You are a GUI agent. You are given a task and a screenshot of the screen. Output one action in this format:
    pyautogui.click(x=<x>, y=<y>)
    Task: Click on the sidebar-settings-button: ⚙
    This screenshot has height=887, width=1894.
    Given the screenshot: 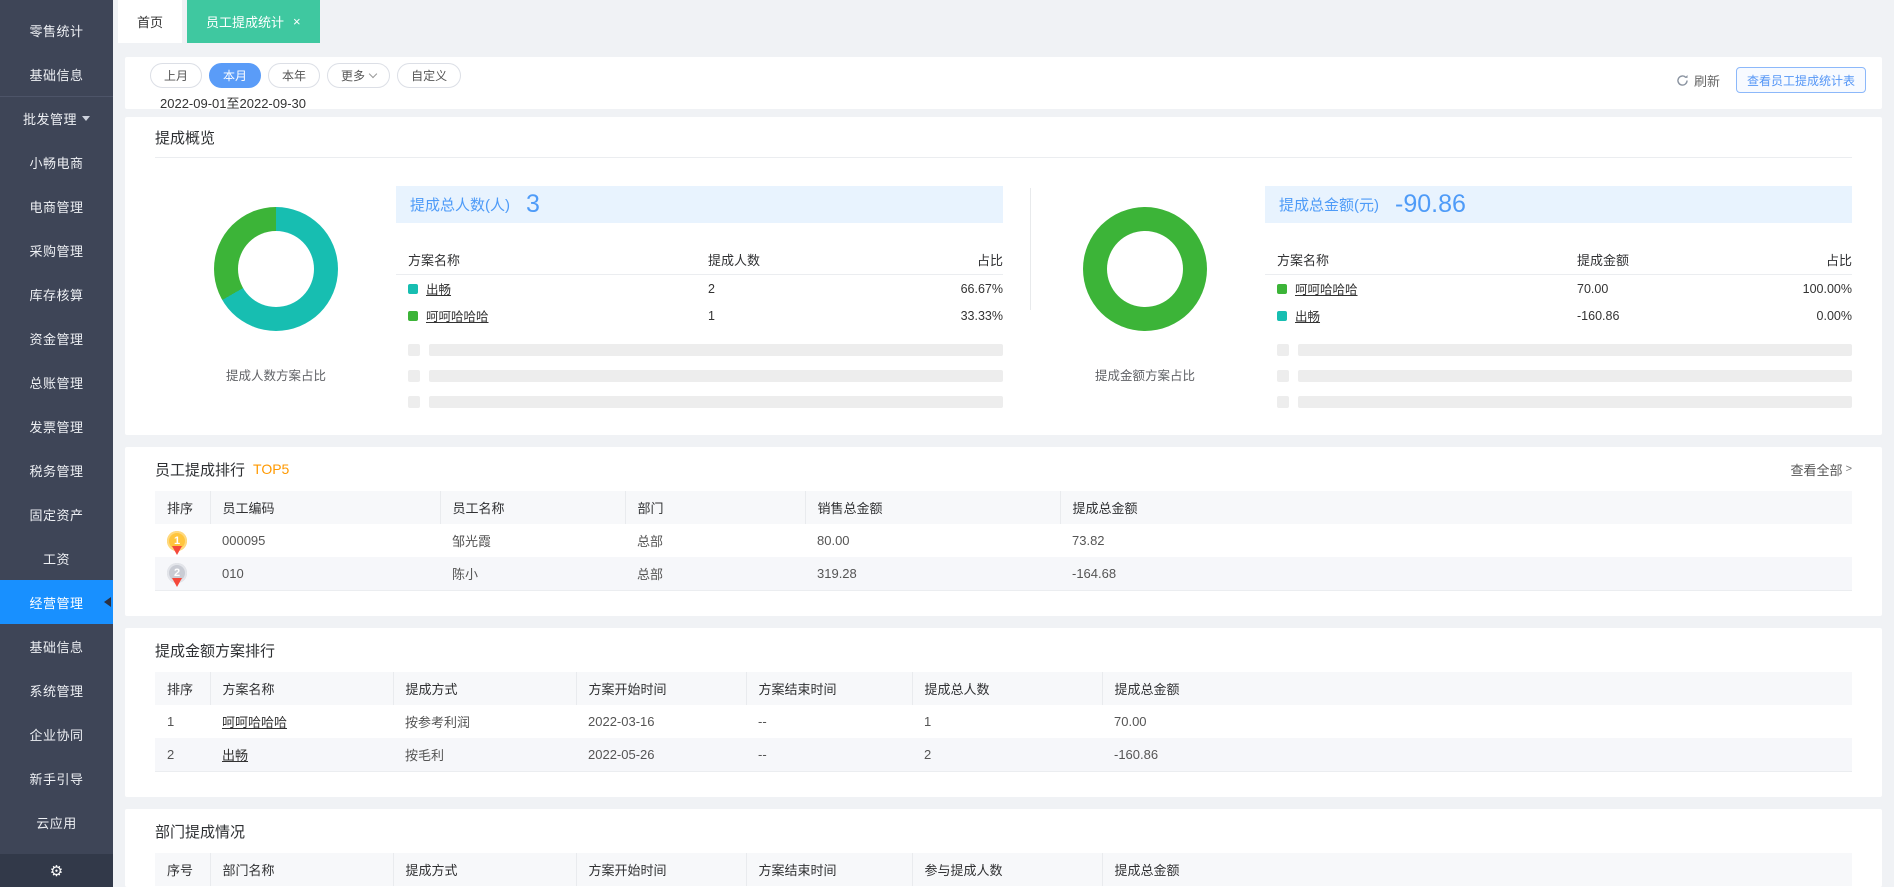 What is the action you would take?
    pyautogui.click(x=56, y=870)
    